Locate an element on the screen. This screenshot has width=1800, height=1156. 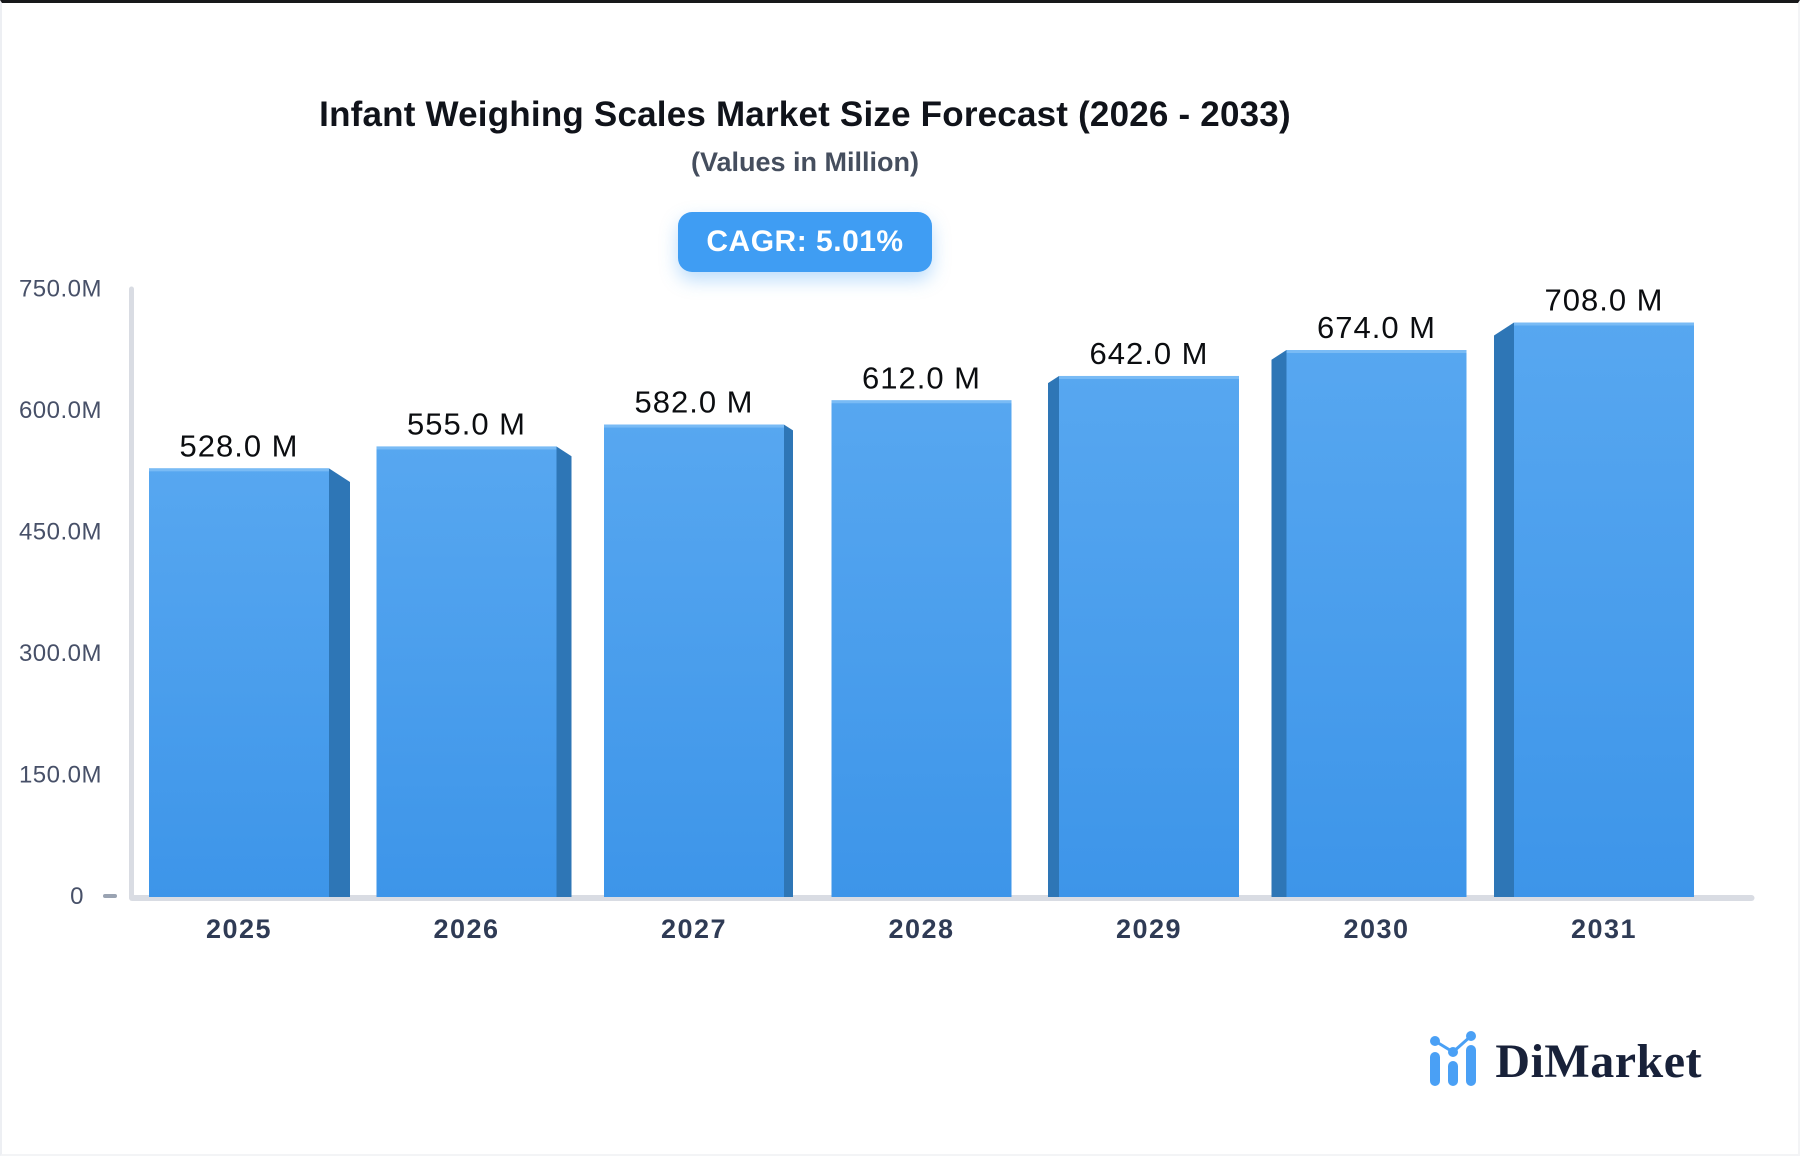
bar-value-label: 555.0 M is located at coordinates (466, 423).